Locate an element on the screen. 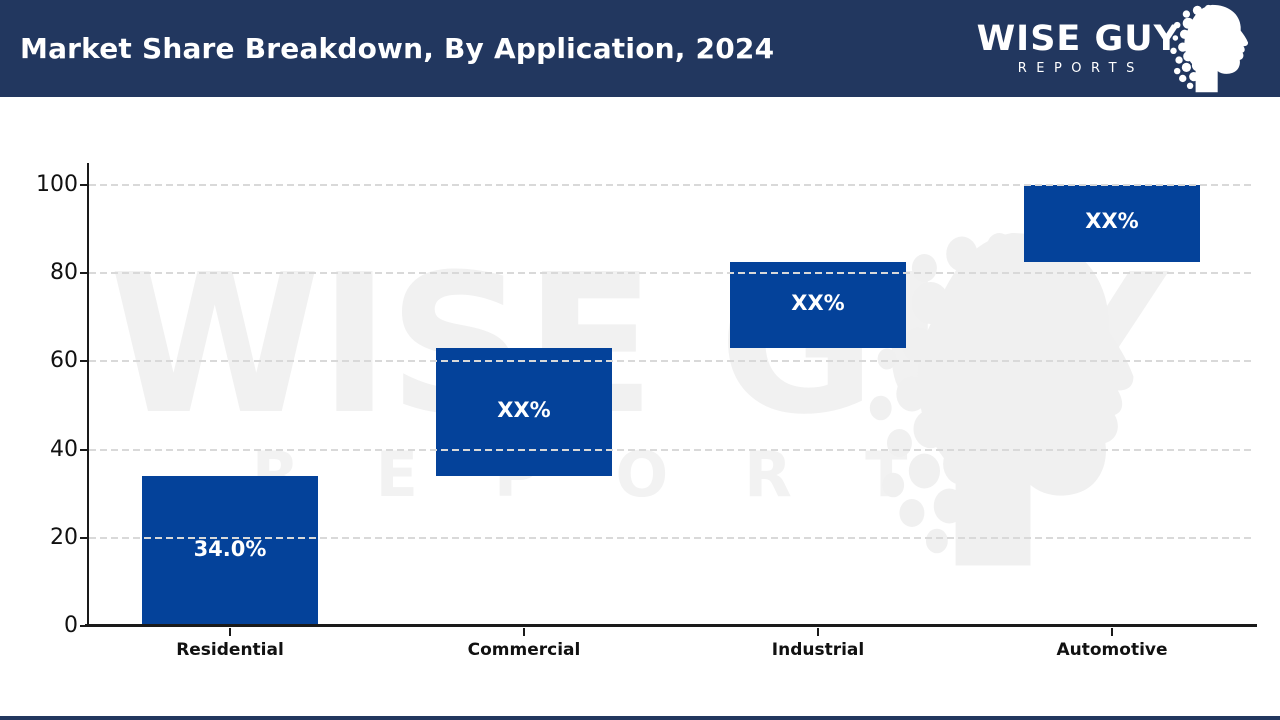 Image resolution: width=1280 pixels, height=720 pixels. logo-face-icon is located at coordinates (1209, 48).